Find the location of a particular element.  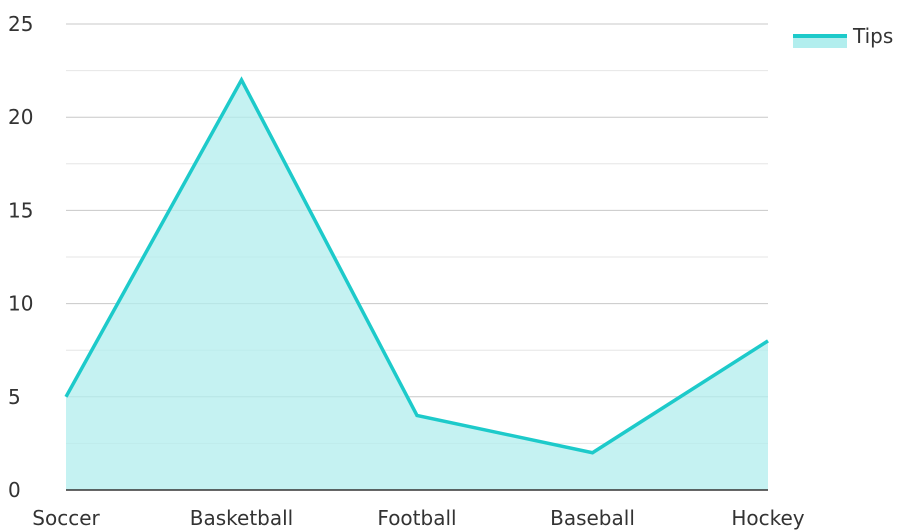

y-tick-label: 10 is located at coordinates (20, 304).